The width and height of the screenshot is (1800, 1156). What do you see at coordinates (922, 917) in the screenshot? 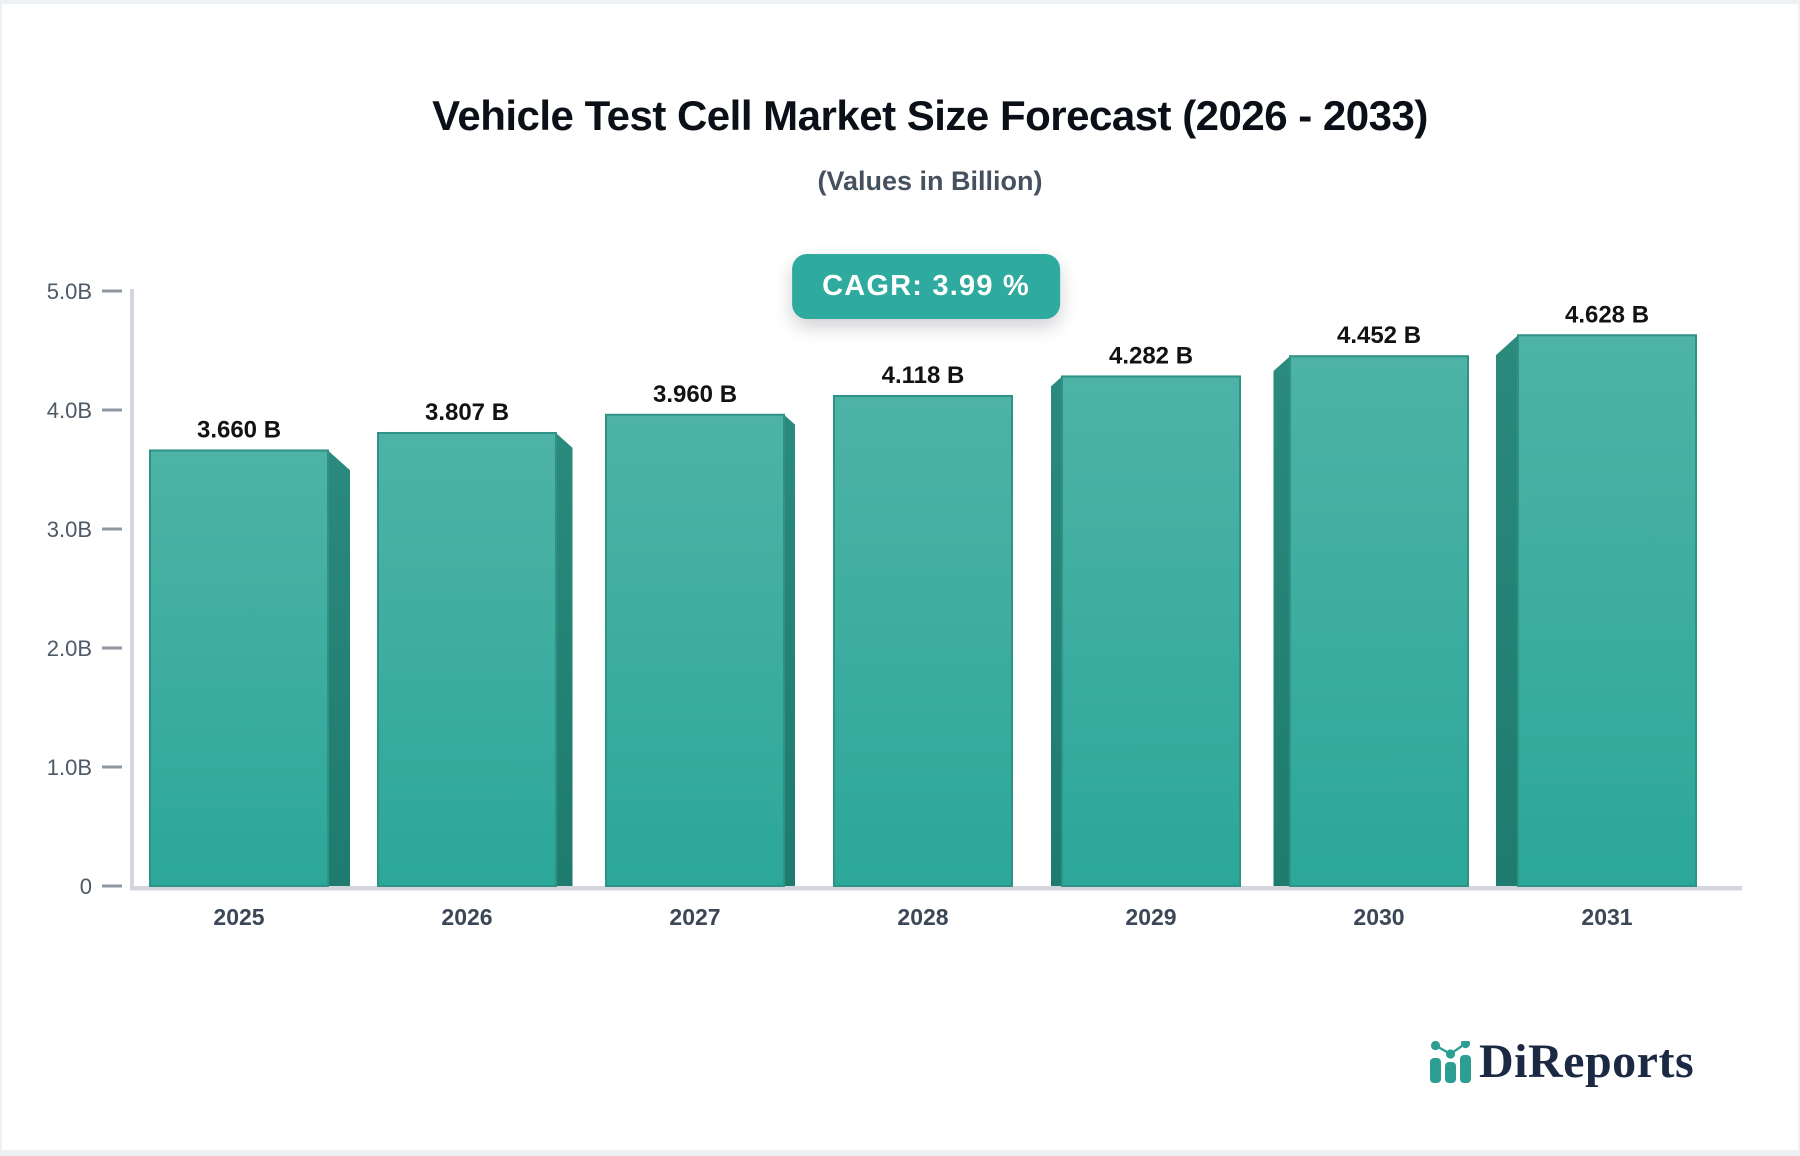
I see `category-label-2028: 2028` at bounding box center [922, 917].